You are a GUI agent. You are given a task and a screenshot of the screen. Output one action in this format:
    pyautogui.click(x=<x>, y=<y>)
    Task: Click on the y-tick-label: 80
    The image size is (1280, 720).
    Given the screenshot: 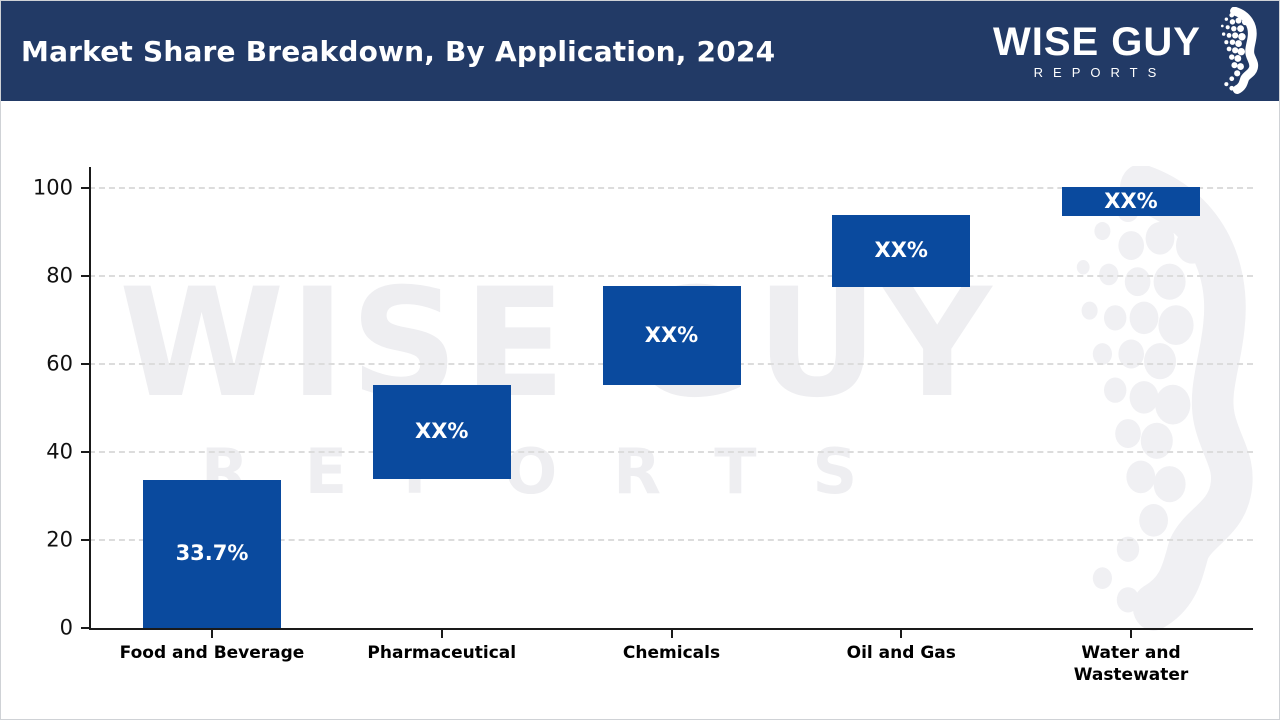 What is the action you would take?
    pyautogui.click(x=59, y=275)
    